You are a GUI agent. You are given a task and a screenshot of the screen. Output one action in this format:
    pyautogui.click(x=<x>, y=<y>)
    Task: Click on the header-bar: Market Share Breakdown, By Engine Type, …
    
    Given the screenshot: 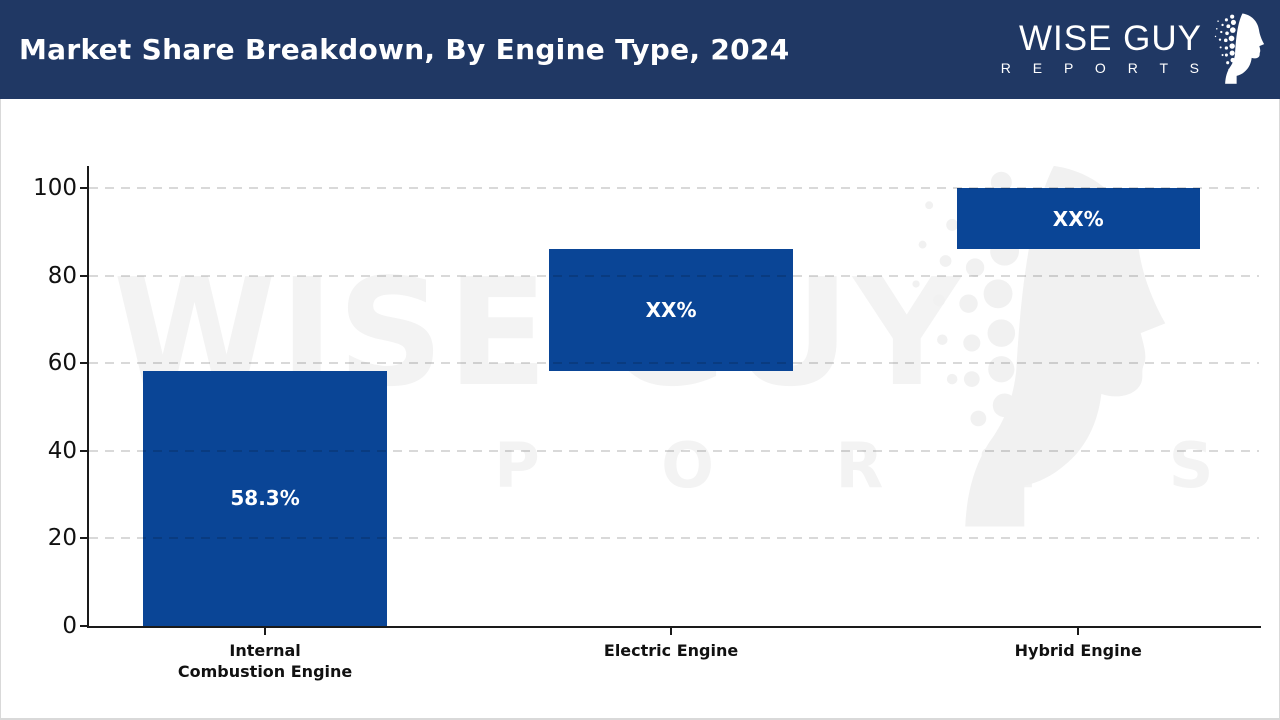 What is the action you would take?
    pyautogui.click(x=640, y=49)
    